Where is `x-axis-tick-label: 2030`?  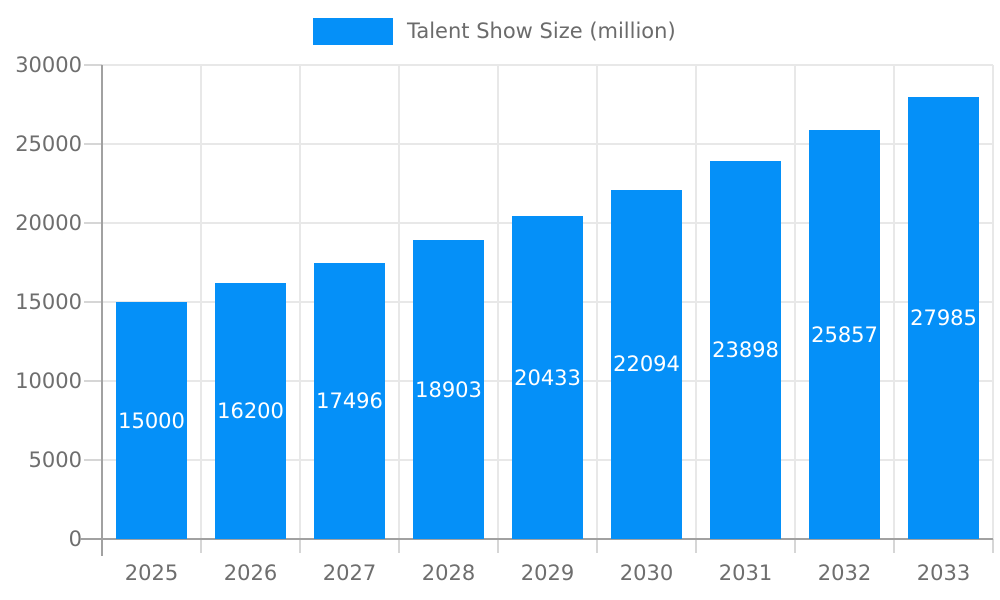
x-axis-tick-label: 2030 is located at coordinates (646, 573).